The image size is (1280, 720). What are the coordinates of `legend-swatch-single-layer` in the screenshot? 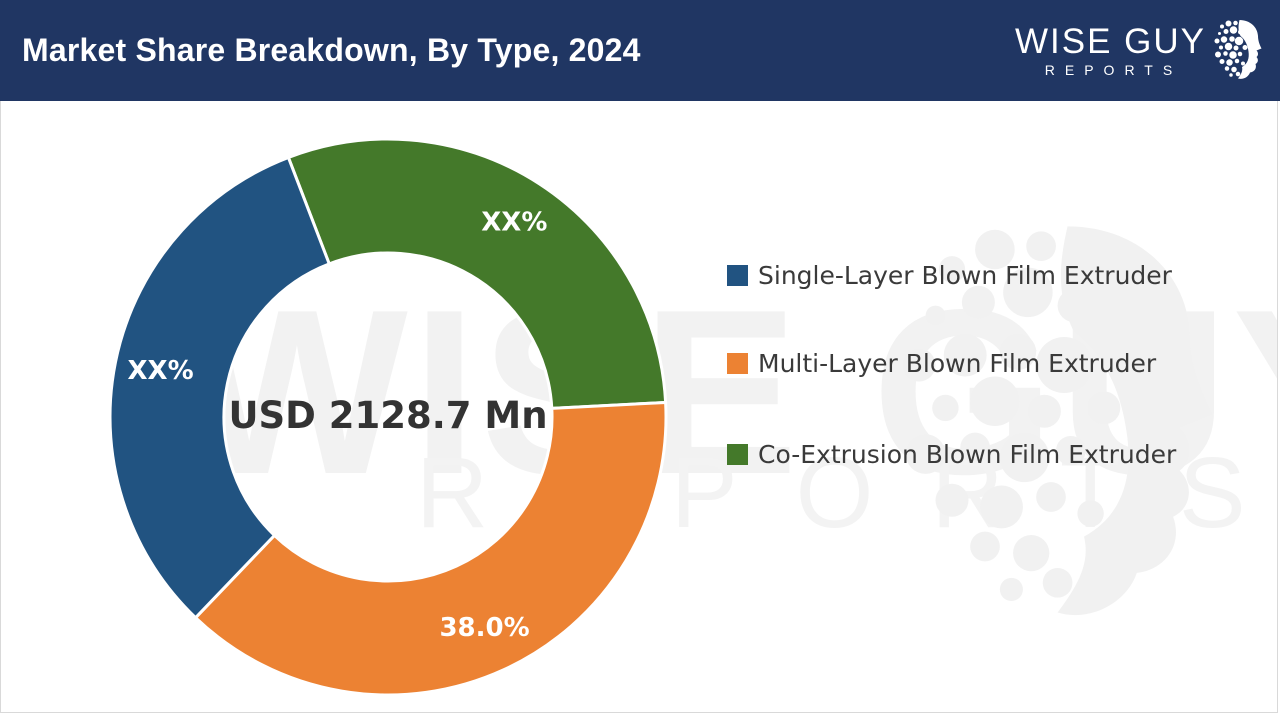 It's located at (737, 275).